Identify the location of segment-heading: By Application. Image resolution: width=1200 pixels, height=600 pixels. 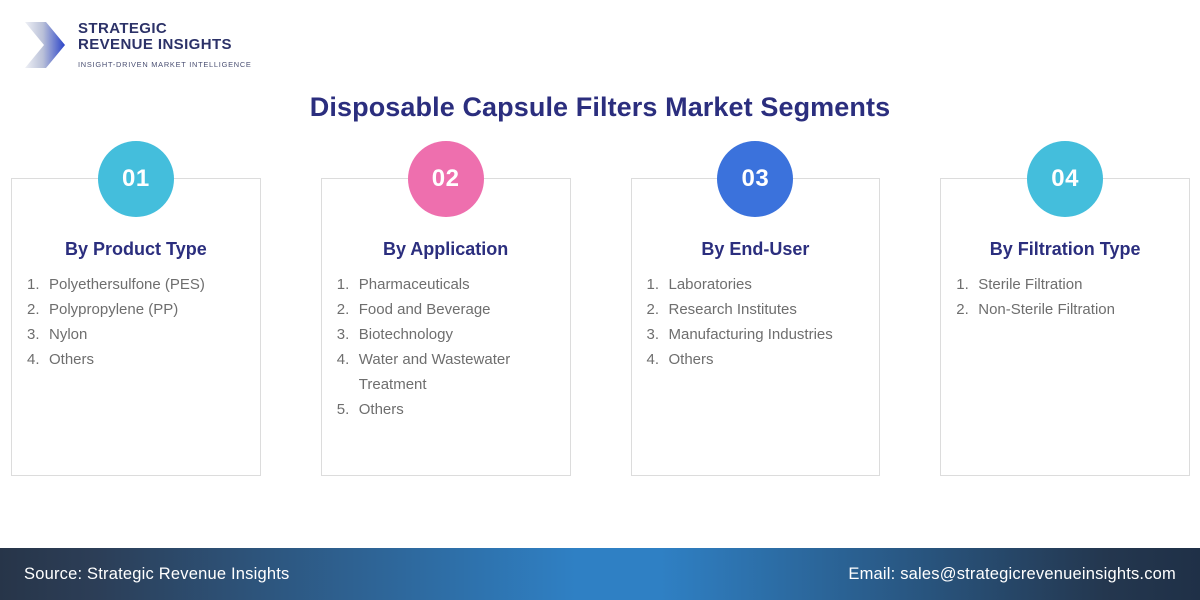
(445, 249).